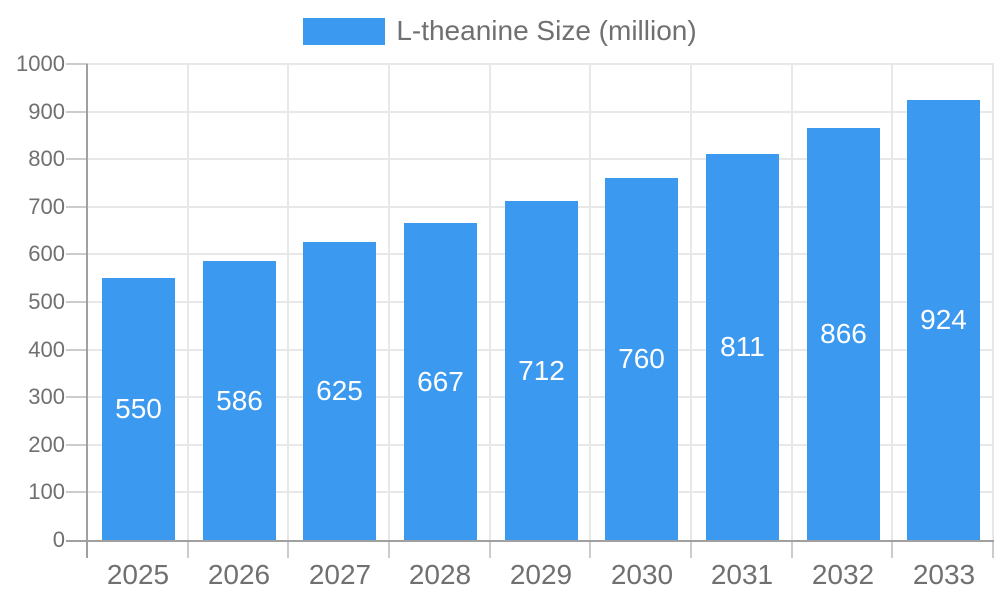  Describe the element at coordinates (843, 574) in the screenshot. I see `x-tick-label: 2032` at that location.